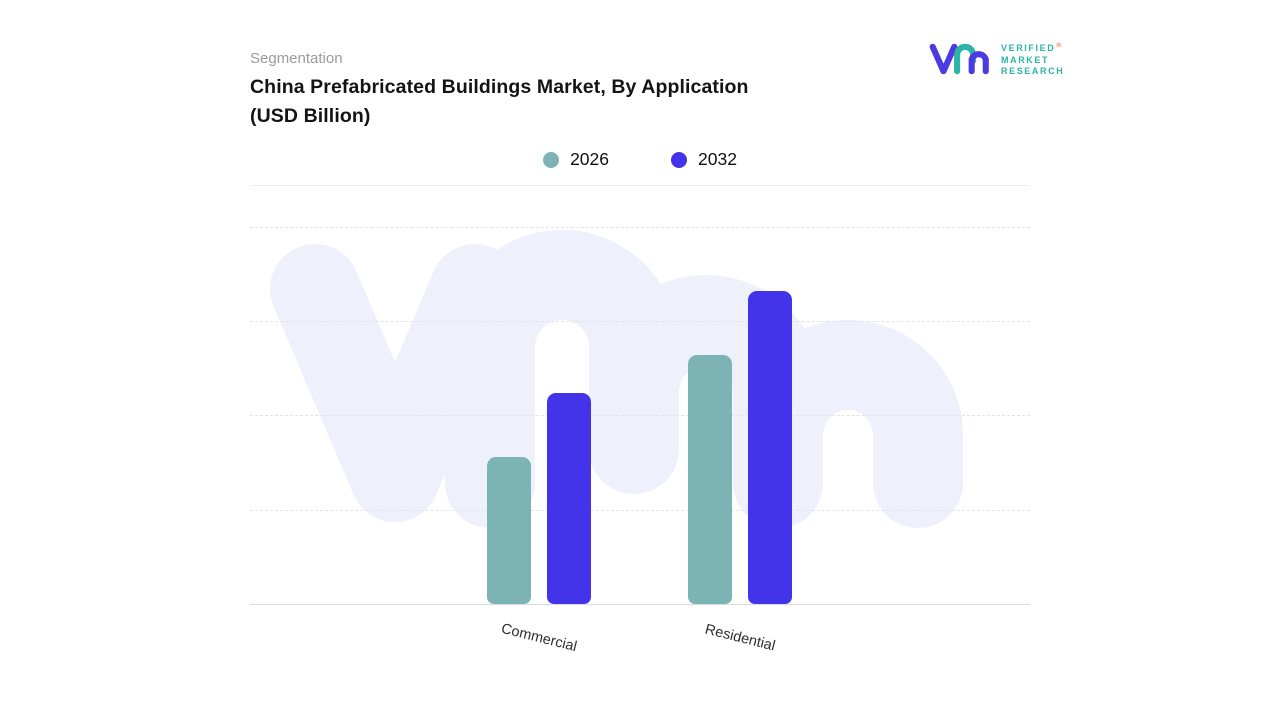 The width and height of the screenshot is (1280, 720). What do you see at coordinates (539, 498) in the screenshot?
I see `bar-group-commercial` at bounding box center [539, 498].